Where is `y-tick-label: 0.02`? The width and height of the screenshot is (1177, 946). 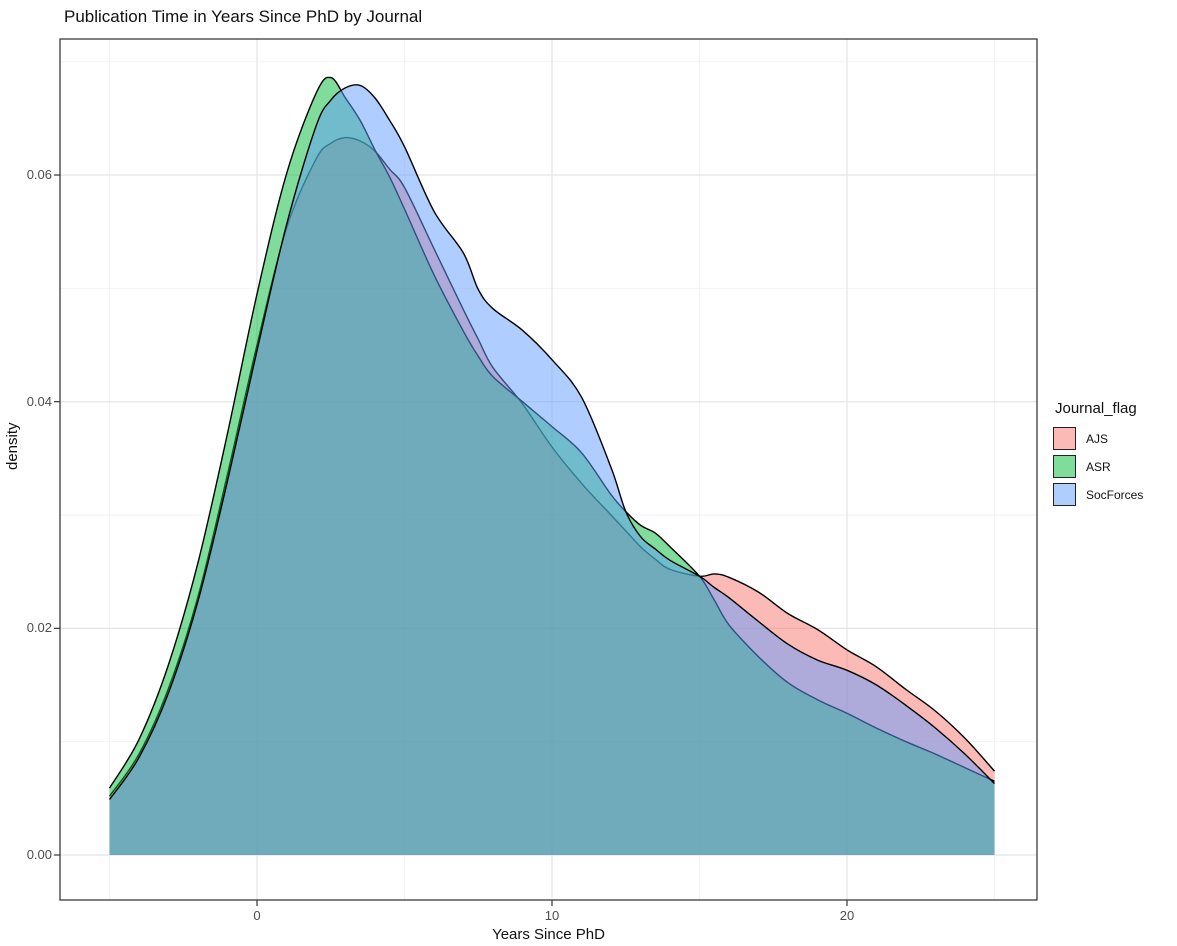
y-tick-label: 0.02 is located at coordinates (39, 628).